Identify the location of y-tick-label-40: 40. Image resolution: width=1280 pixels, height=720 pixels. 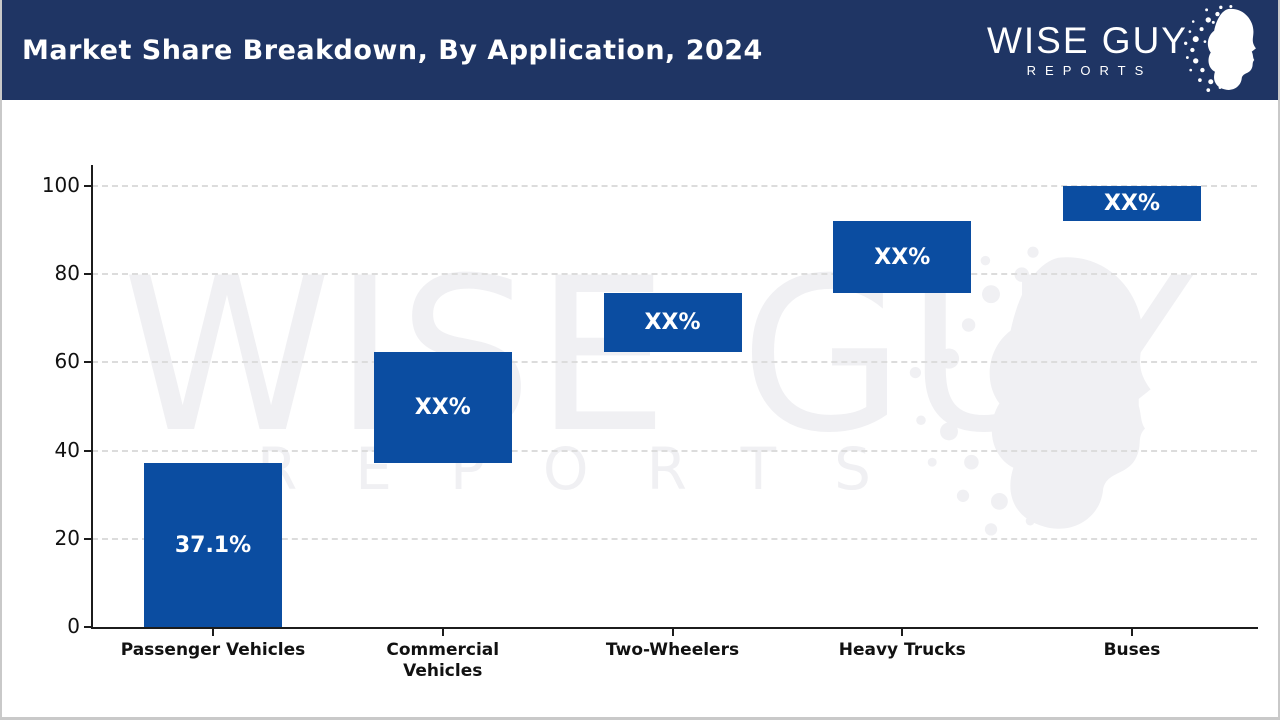
(67, 449).